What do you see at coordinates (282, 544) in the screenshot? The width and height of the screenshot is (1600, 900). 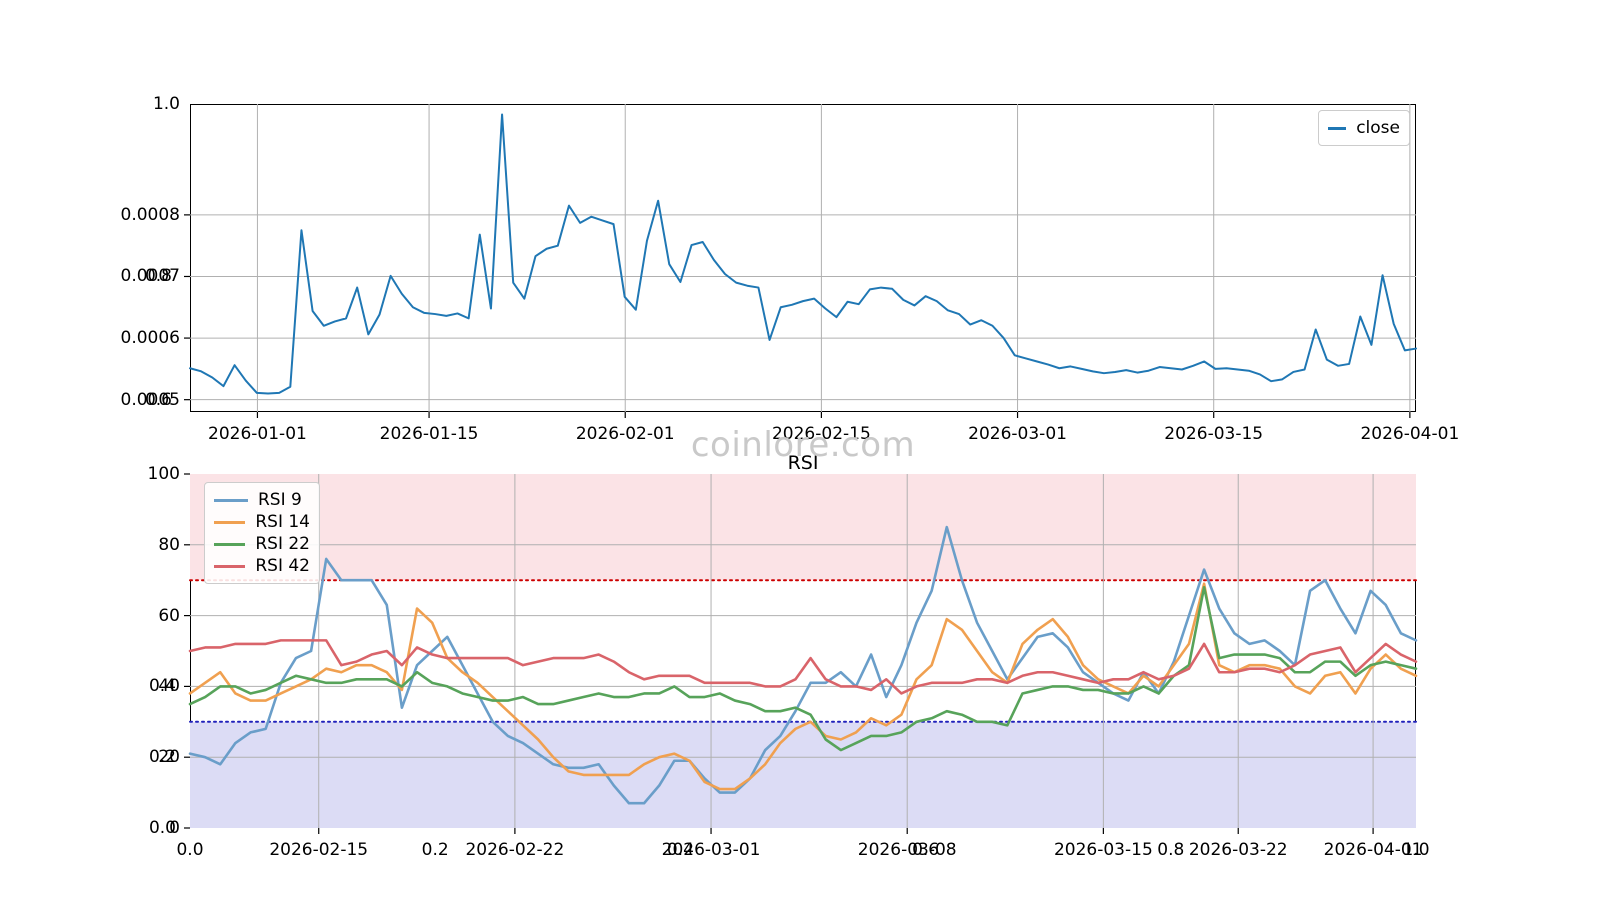 I see `legend-label: RSI 22` at bounding box center [282, 544].